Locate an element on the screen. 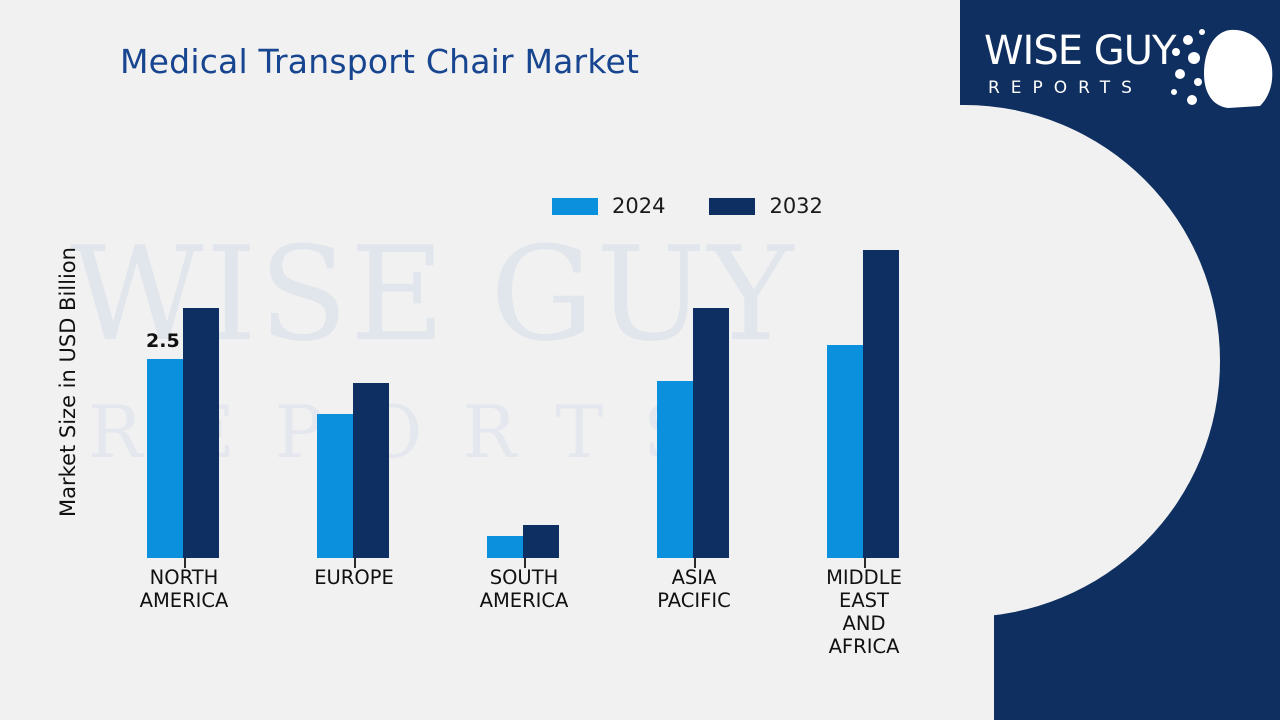 This screenshot has height=720, width=1280. category-label-middle-east-and-africa: MIDDLE EAST AND AFRICA is located at coordinates (864, 612).